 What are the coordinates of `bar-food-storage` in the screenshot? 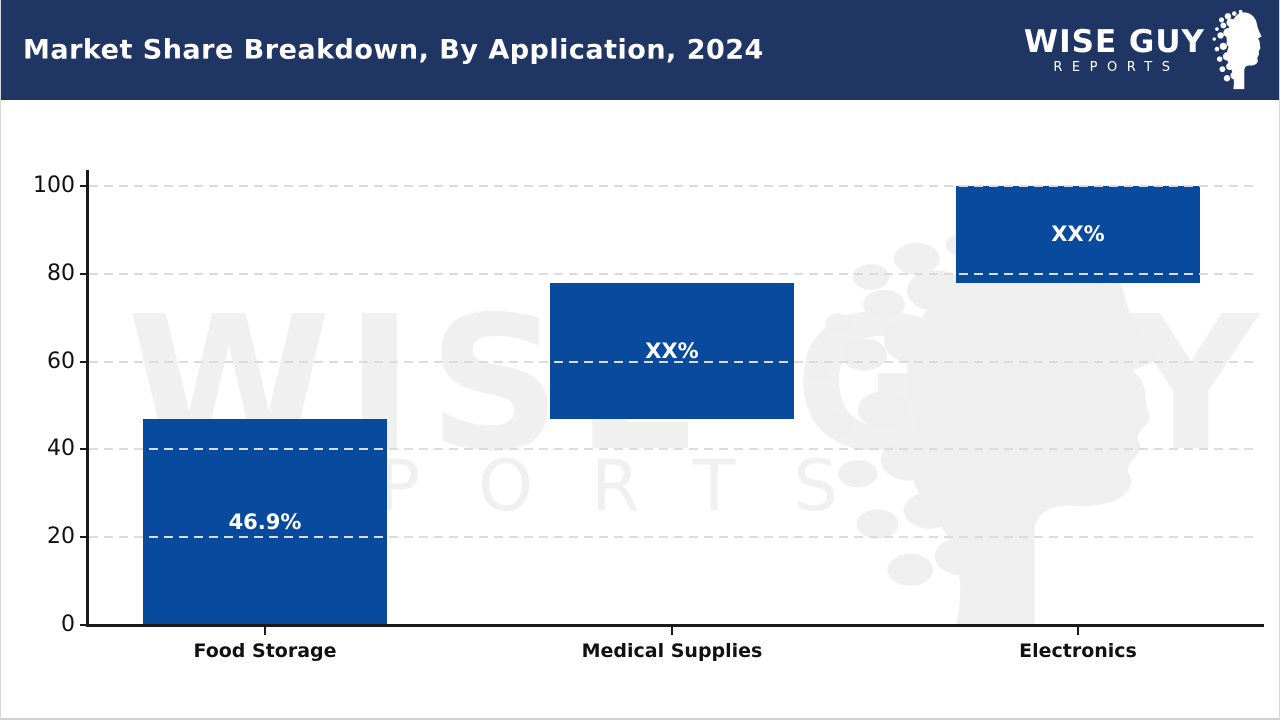 It's located at (265, 522).